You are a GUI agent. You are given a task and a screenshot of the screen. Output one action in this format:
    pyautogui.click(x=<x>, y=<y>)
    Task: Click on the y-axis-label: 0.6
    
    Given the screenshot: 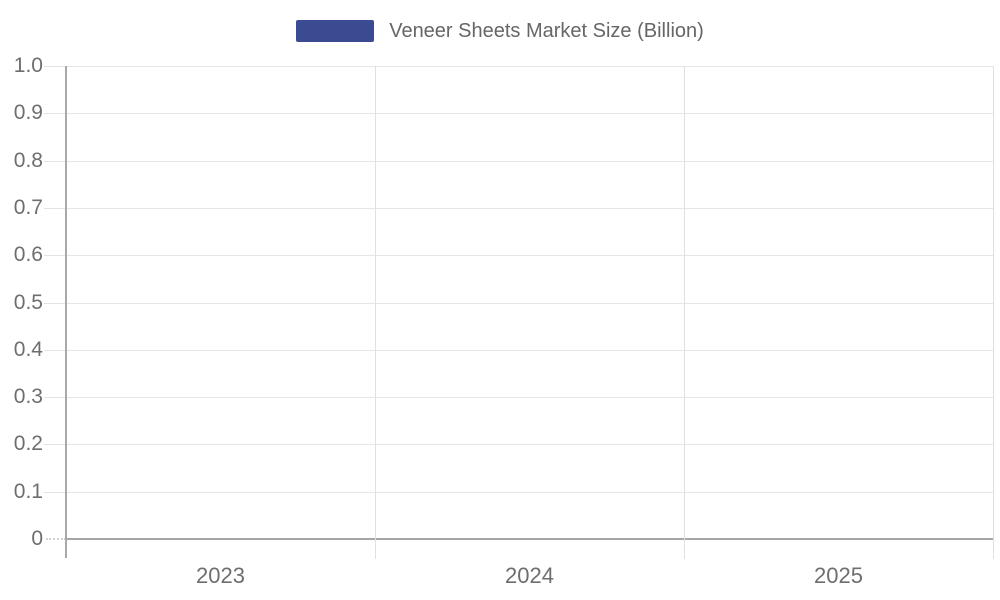 What is the action you would take?
    pyautogui.click(x=28, y=255)
    